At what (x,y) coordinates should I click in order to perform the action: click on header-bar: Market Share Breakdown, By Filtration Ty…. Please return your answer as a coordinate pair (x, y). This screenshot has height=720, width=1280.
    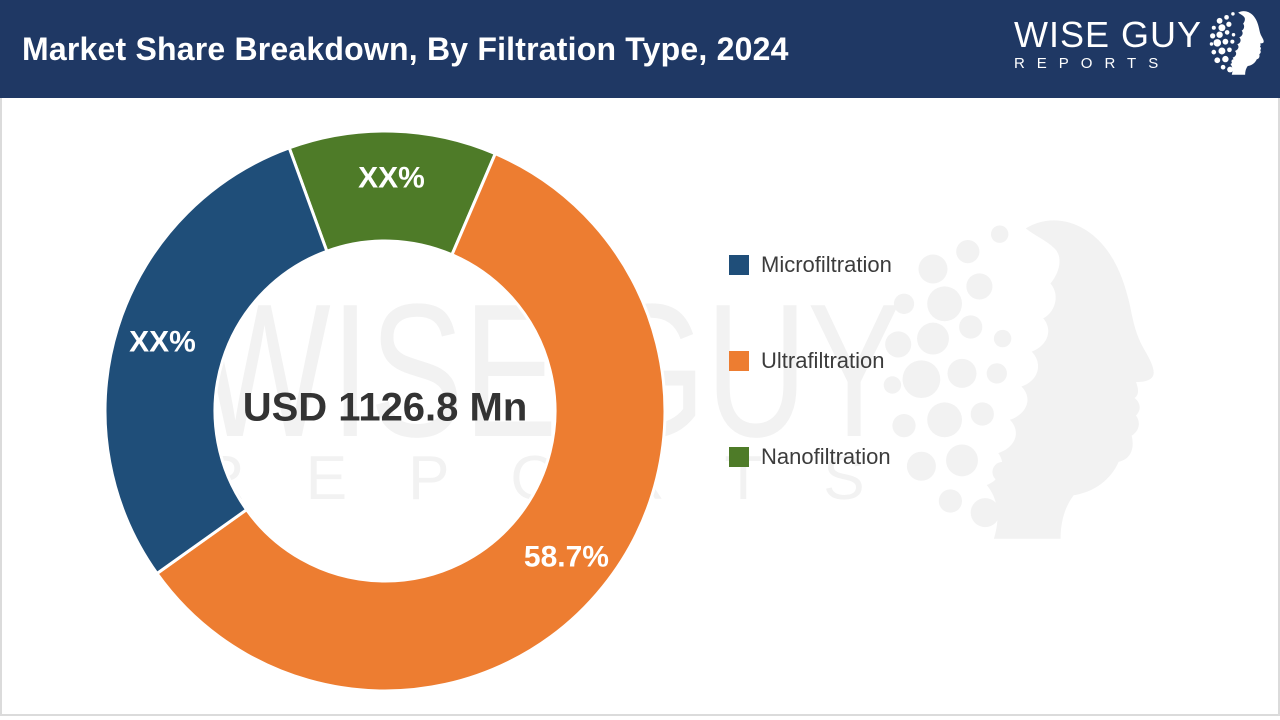
    Looking at the image, I should click on (640, 49).